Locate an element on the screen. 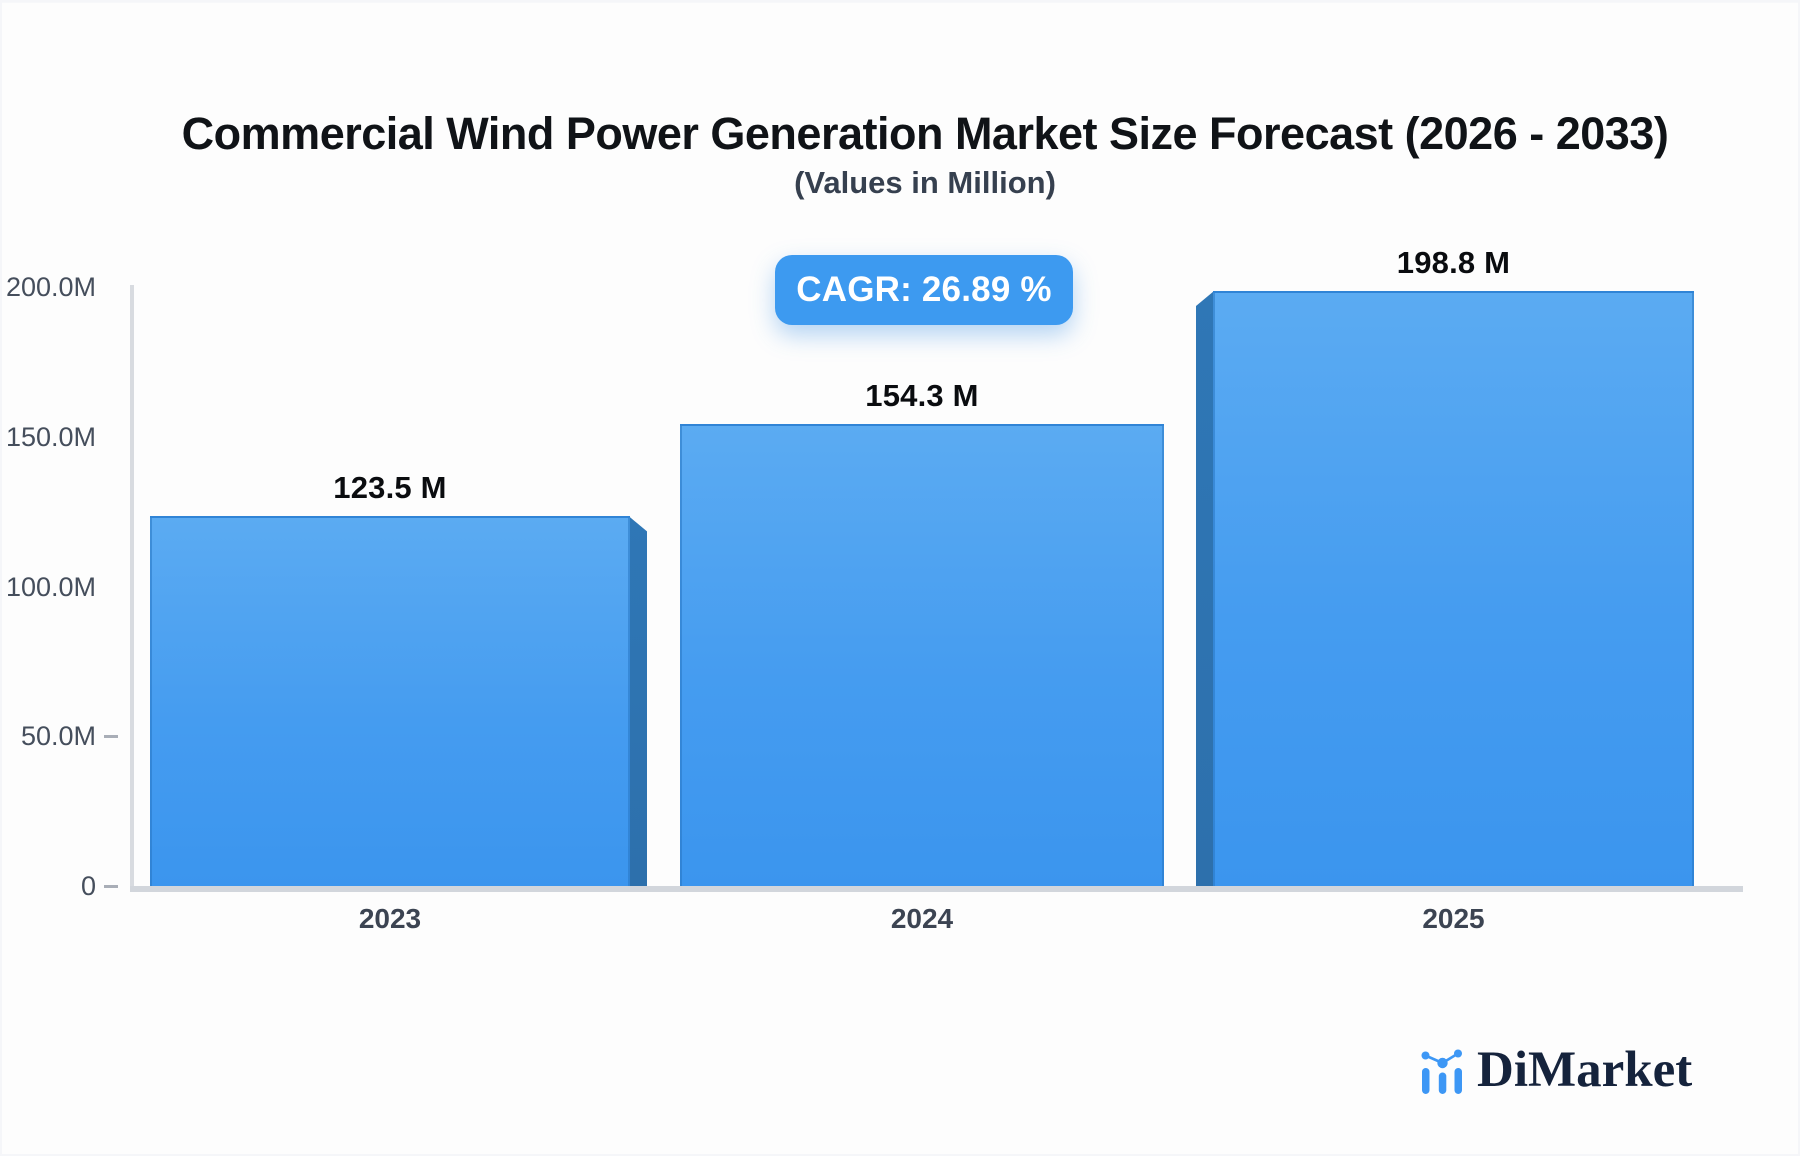 This screenshot has height=1156, width=1800. y-tick-label: 200.0M is located at coordinates (50, 287).